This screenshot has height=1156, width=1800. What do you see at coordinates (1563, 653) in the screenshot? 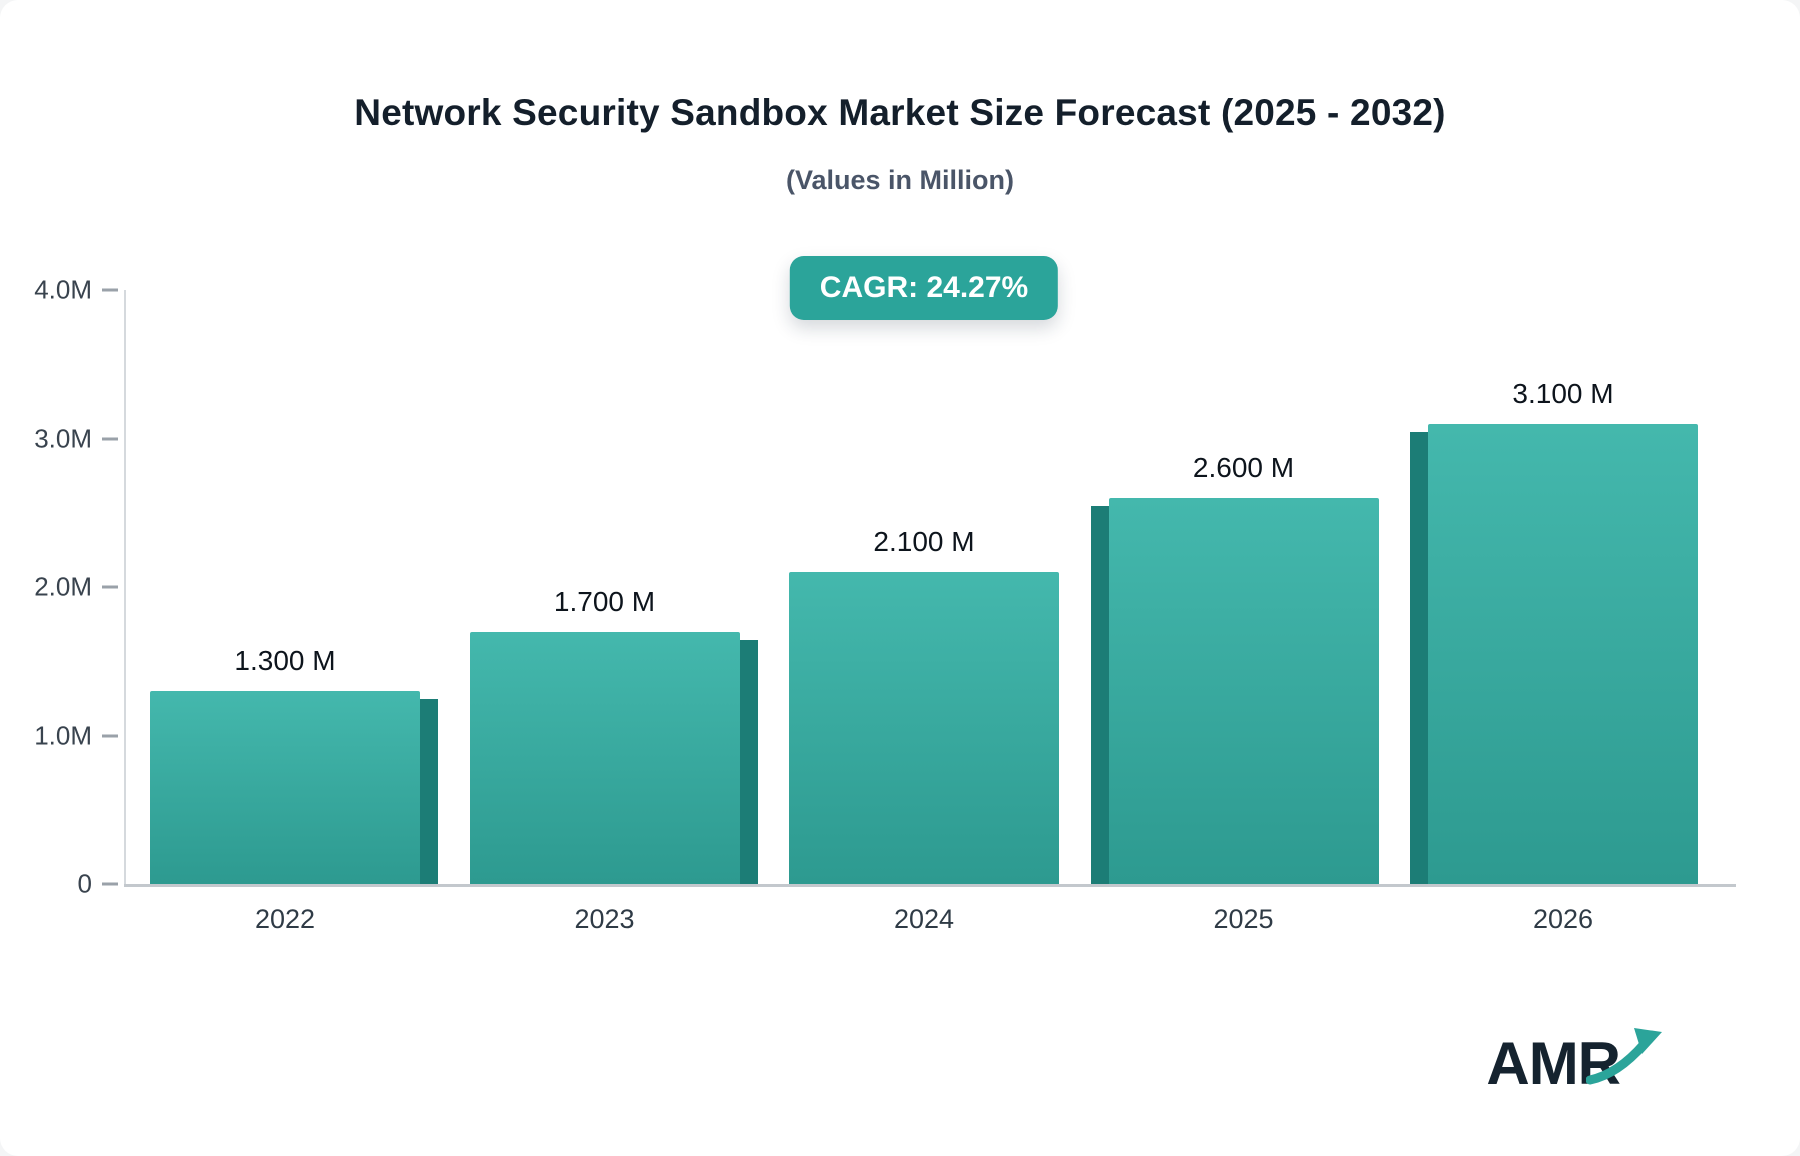
I see `bar-2026` at bounding box center [1563, 653].